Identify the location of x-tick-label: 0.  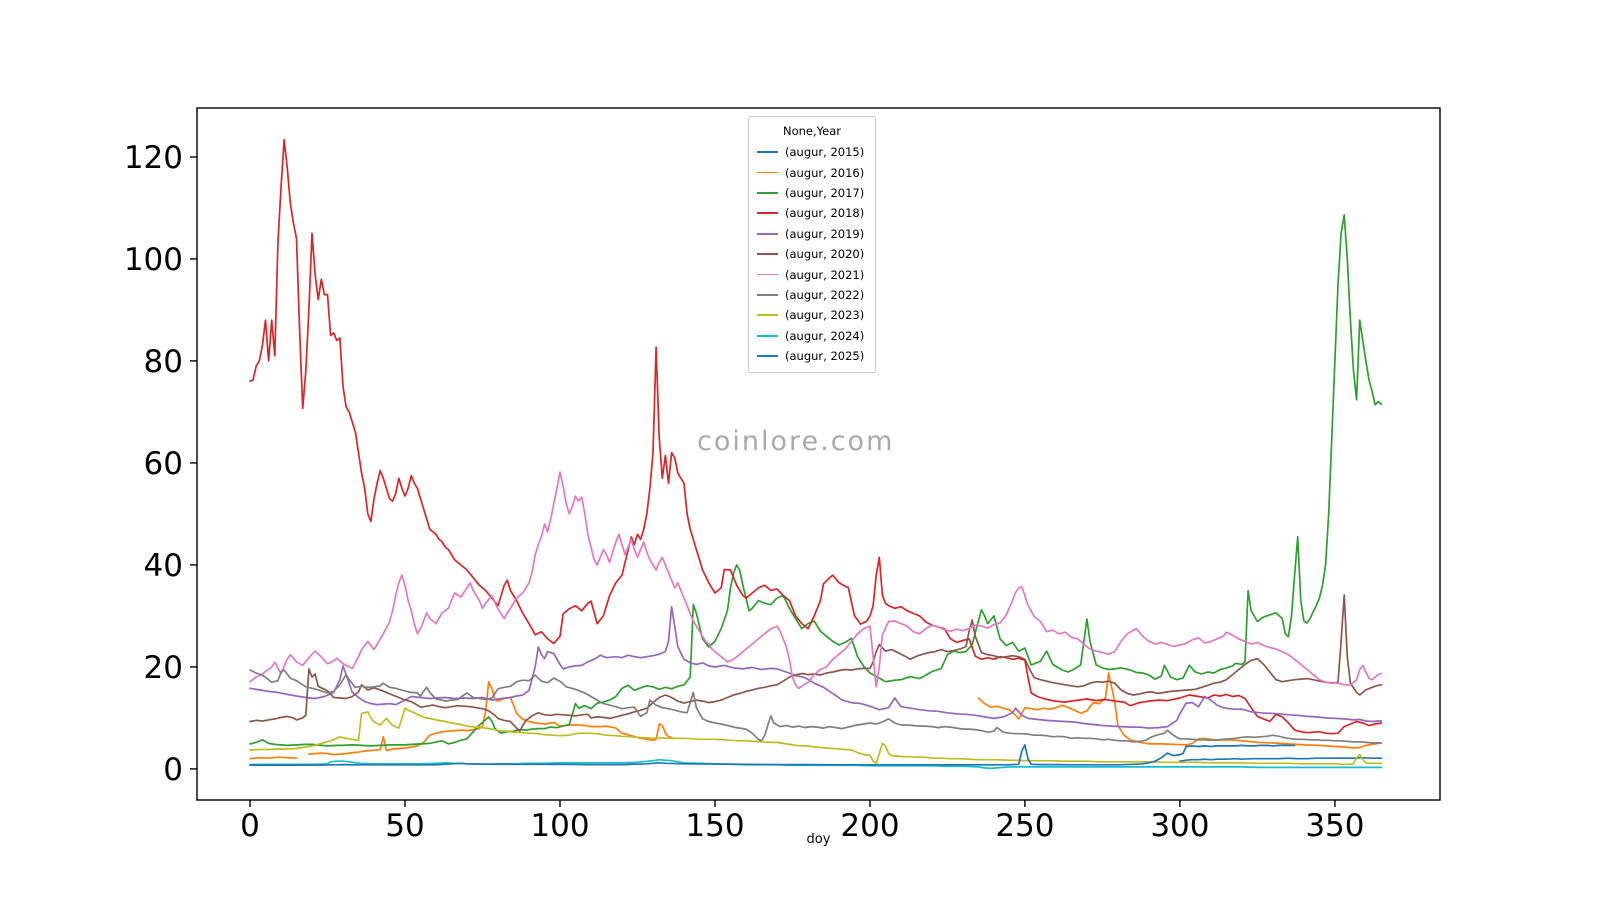
(250, 826).